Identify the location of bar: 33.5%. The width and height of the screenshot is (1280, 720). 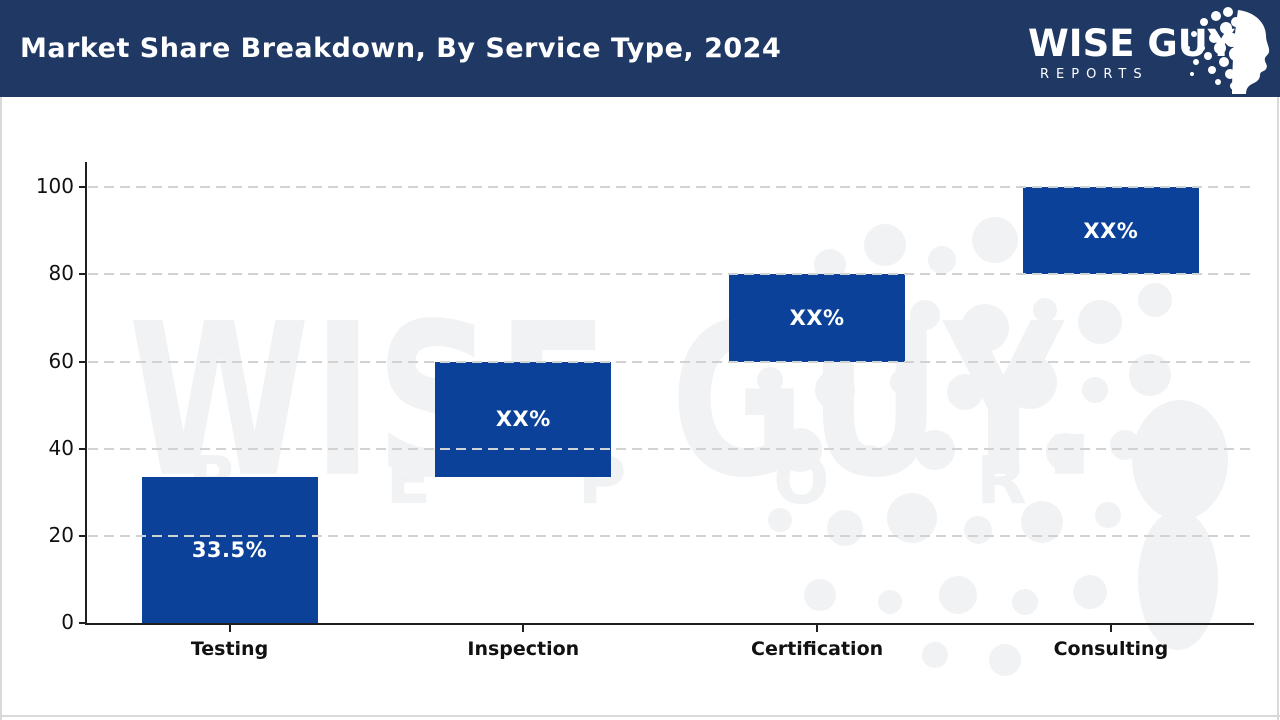
(229, 550).